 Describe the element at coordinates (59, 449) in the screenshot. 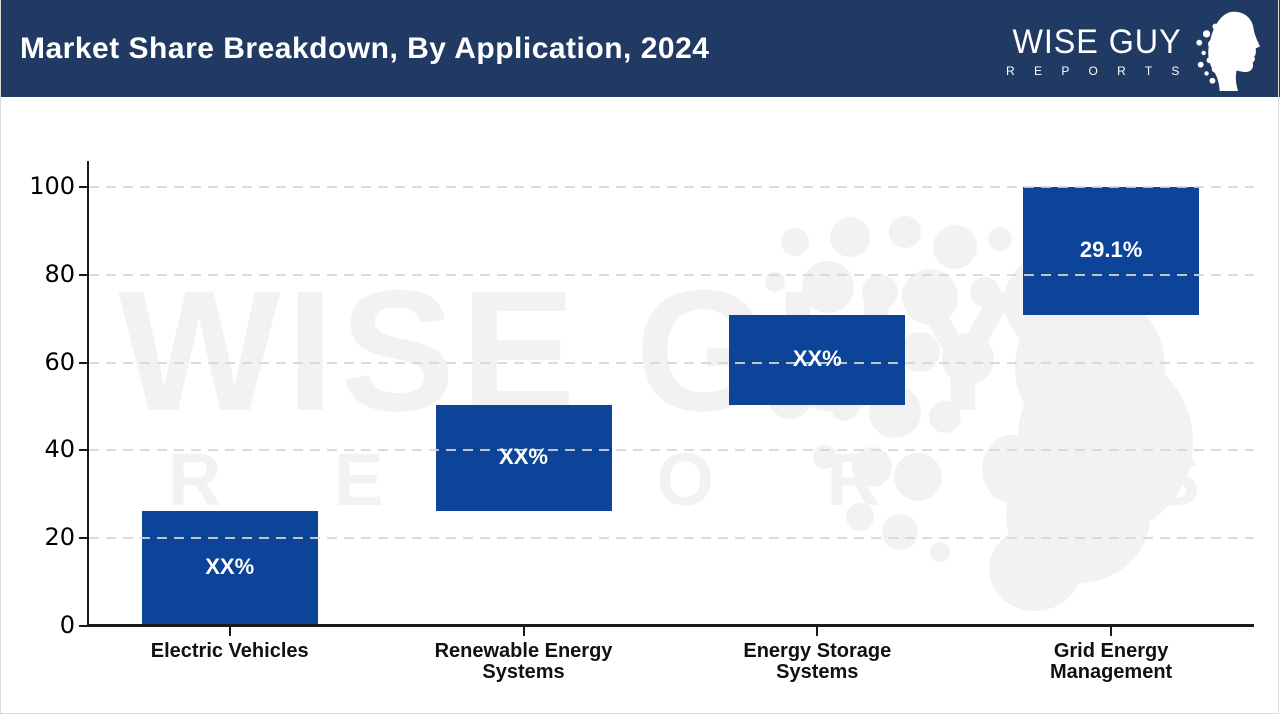

I see `y-tick-label: 40` at that location.